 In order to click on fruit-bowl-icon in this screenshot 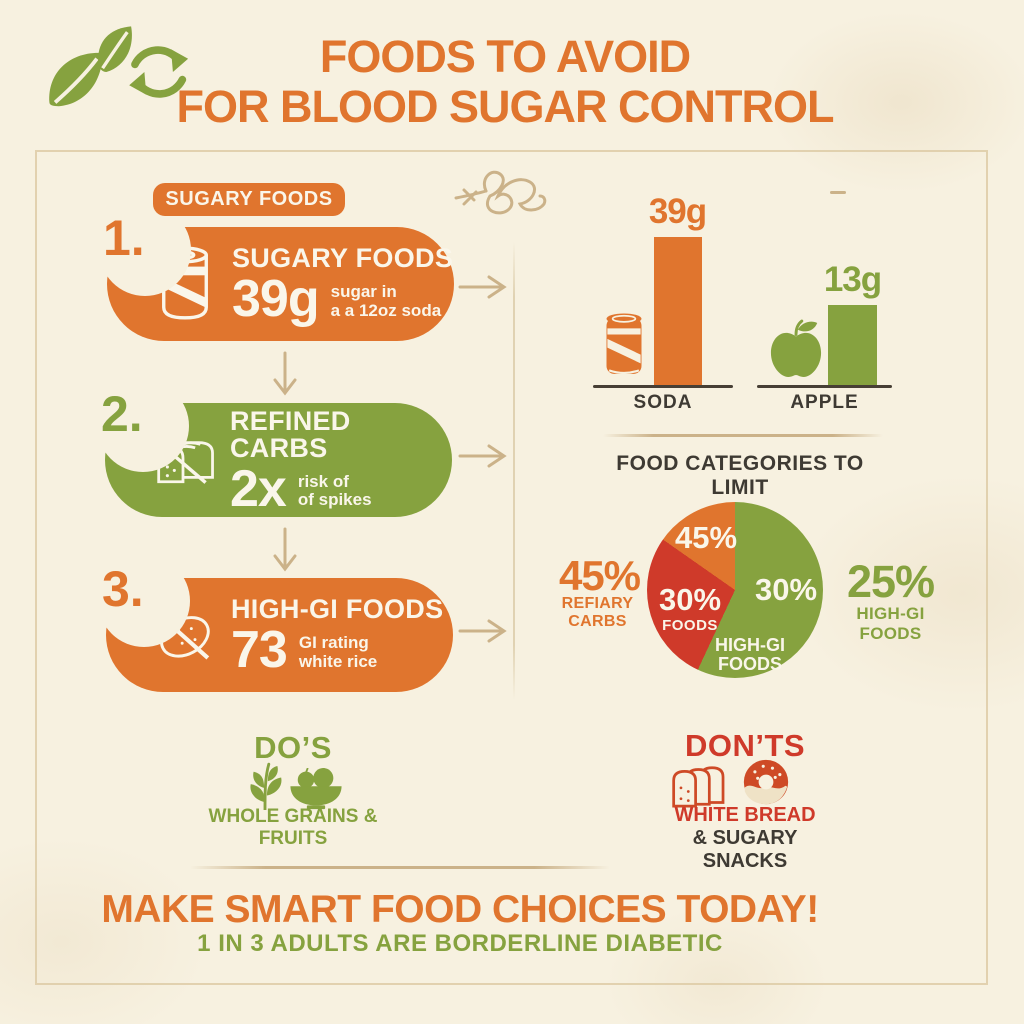, I will do `click(316, 789)`.